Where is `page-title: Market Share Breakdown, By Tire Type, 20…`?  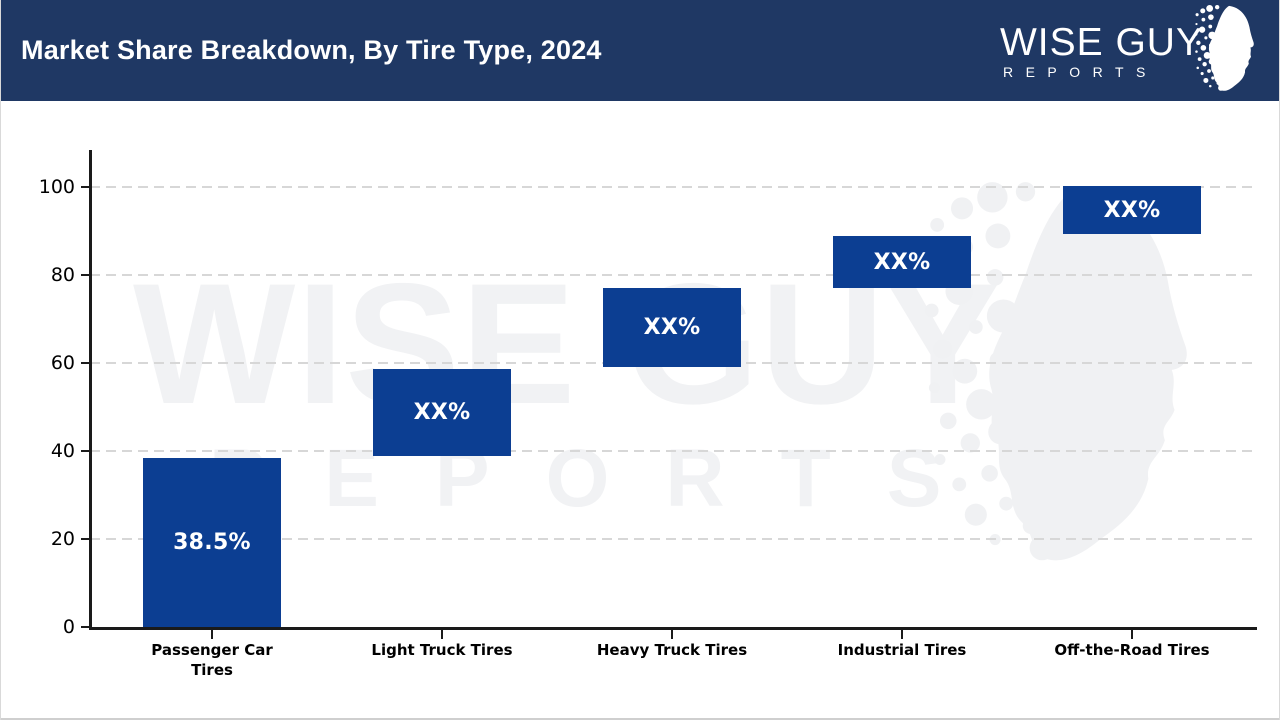 page-title: Market Share Breakdown, By Tire Type, 20… is located at coordinates (311, 50).